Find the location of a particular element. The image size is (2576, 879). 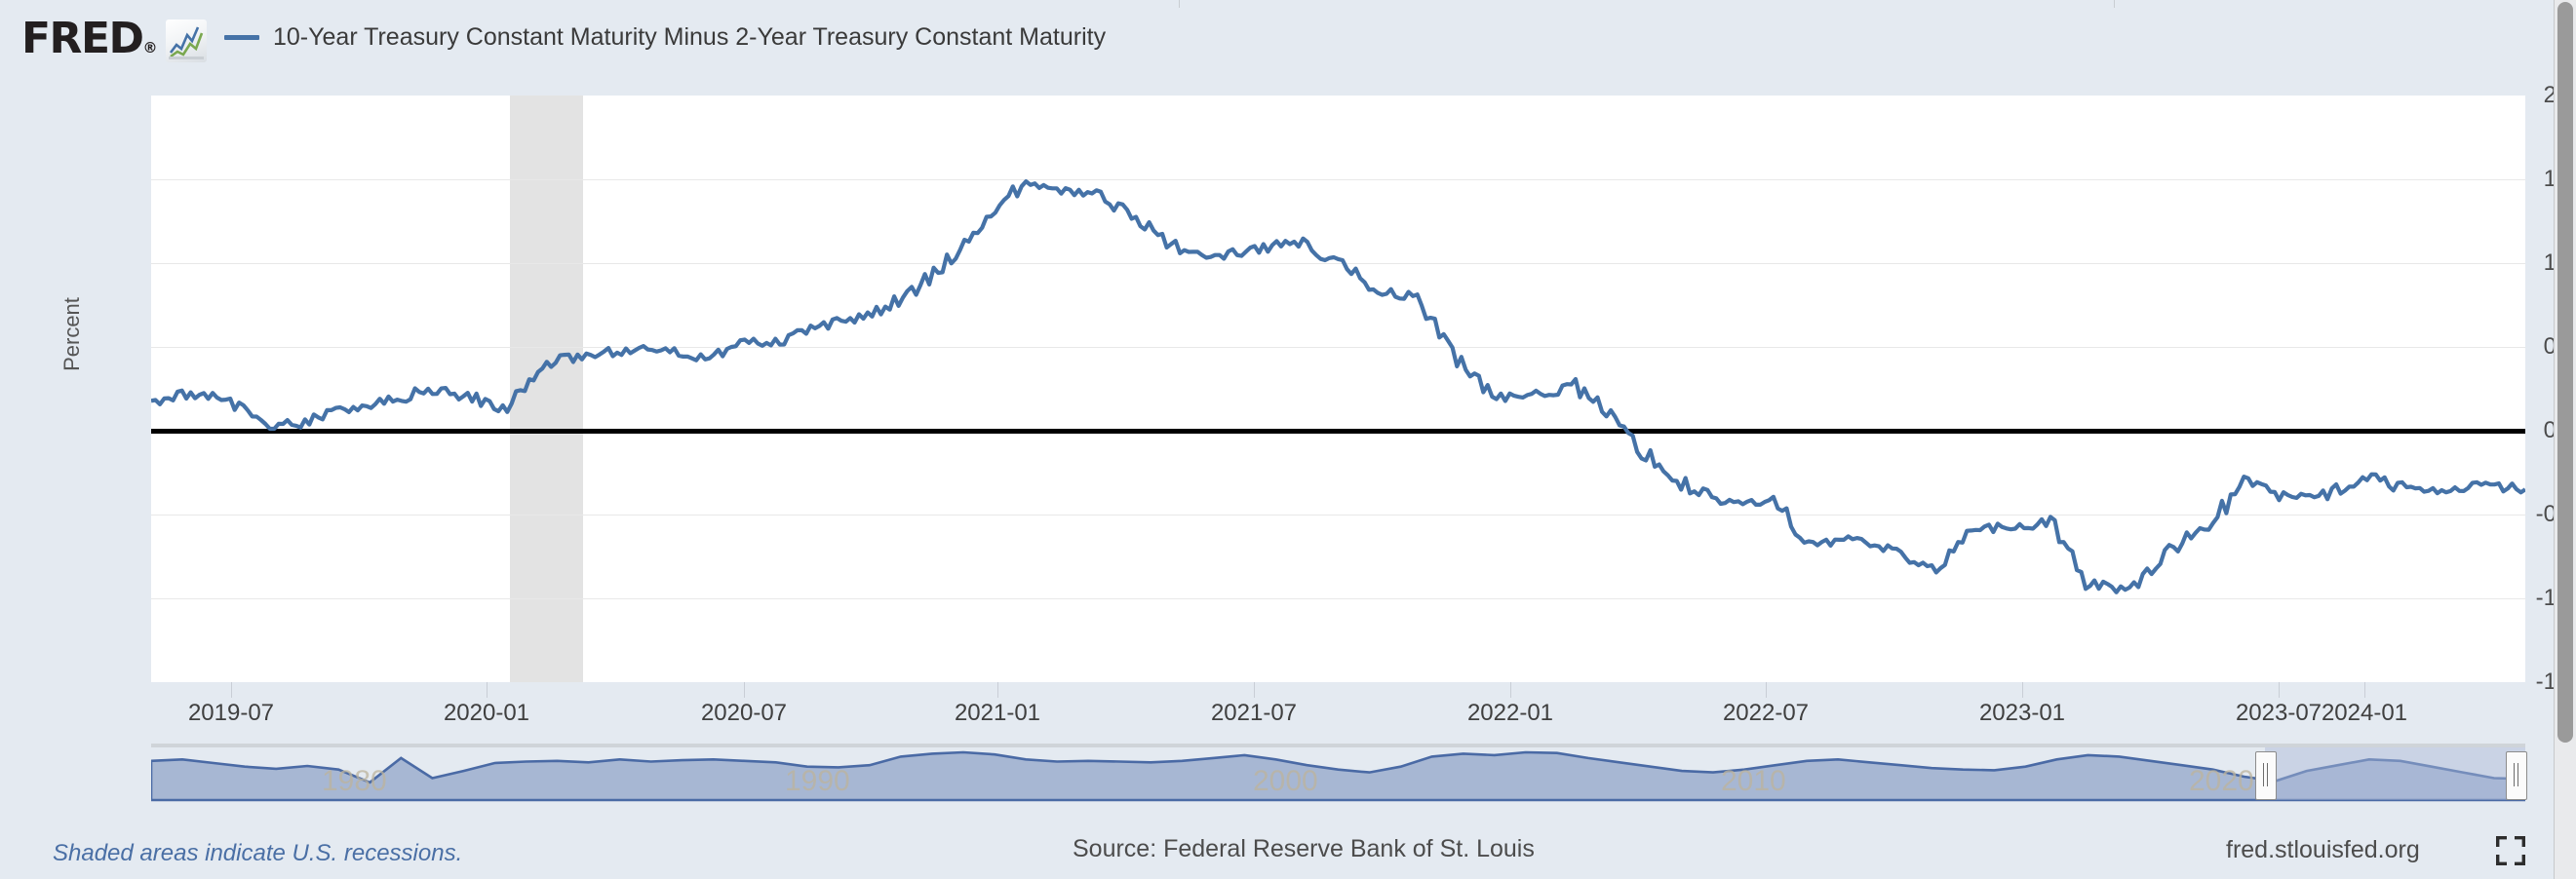

fred-chart-logo-icon is located at coordinates (186, 40).